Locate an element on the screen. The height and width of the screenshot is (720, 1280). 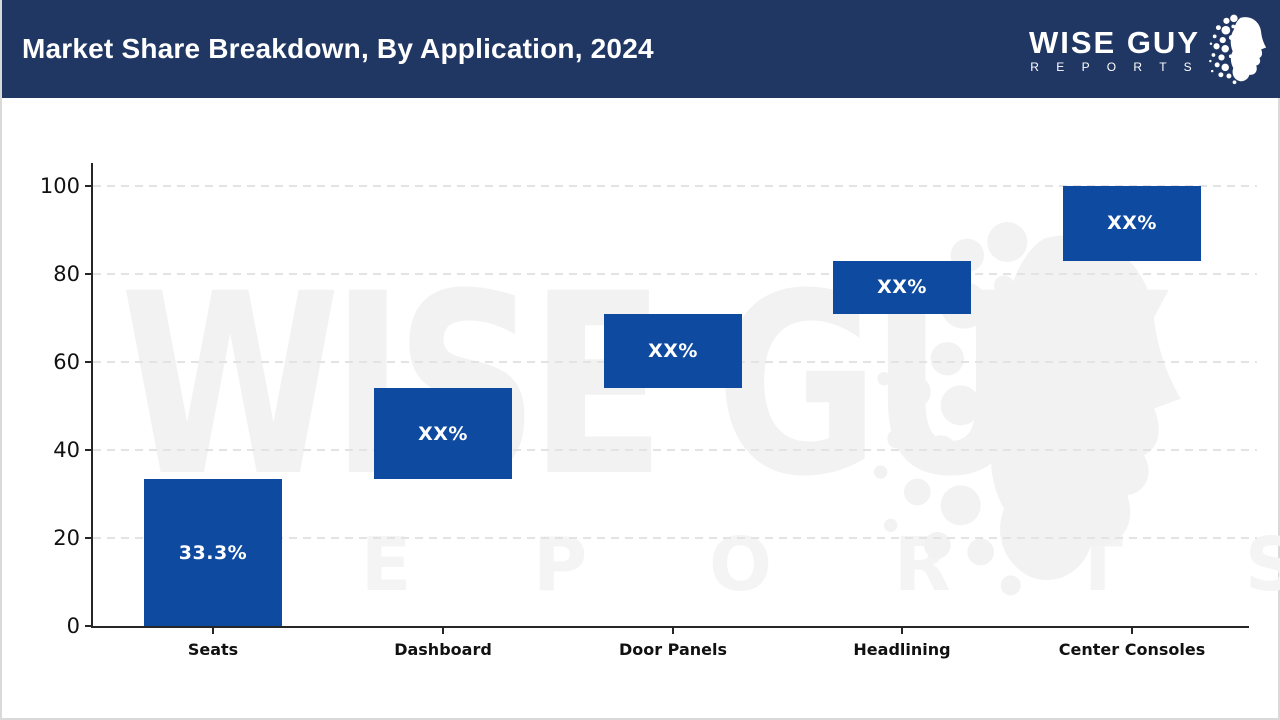
y-tick-label: 0 is located at coordinates (73, 626).